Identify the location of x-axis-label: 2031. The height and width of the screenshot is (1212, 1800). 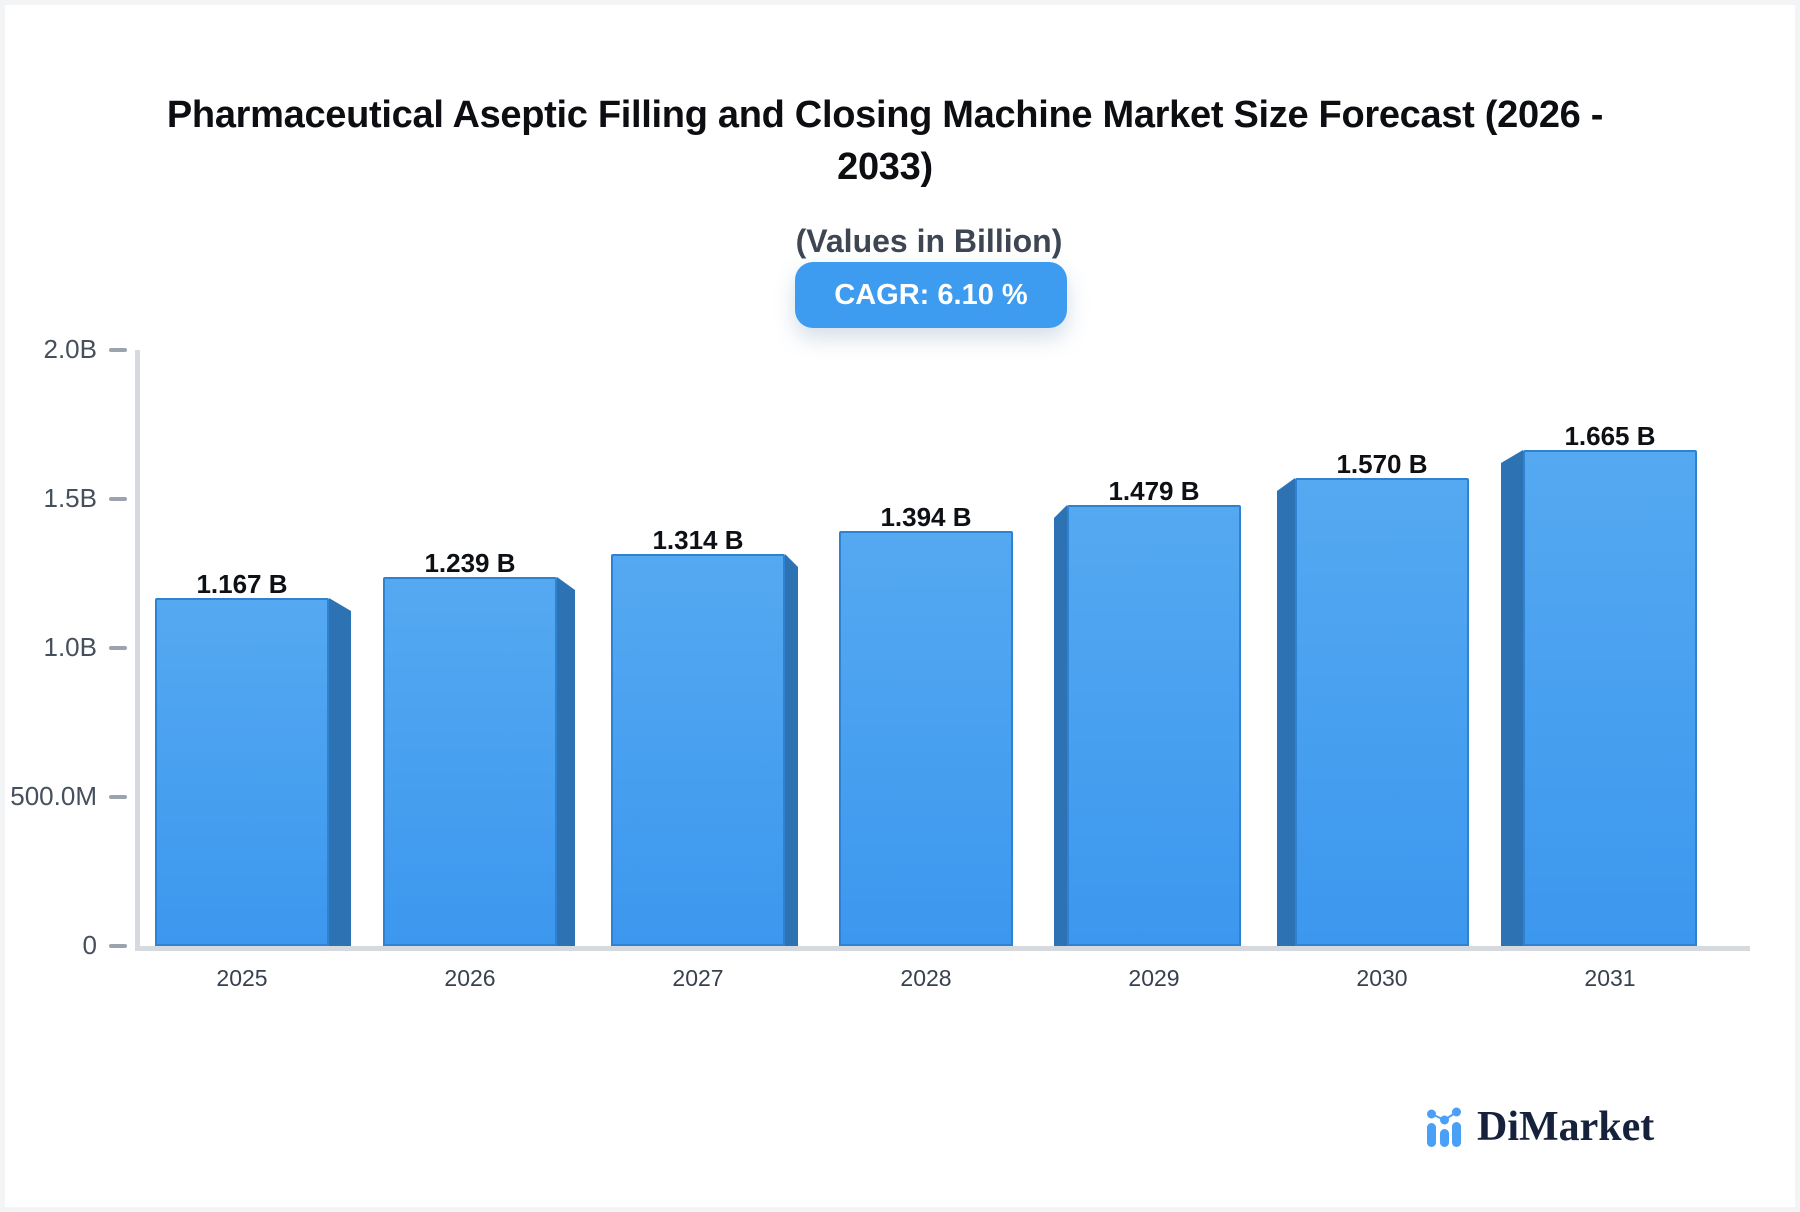
(1610, 978).